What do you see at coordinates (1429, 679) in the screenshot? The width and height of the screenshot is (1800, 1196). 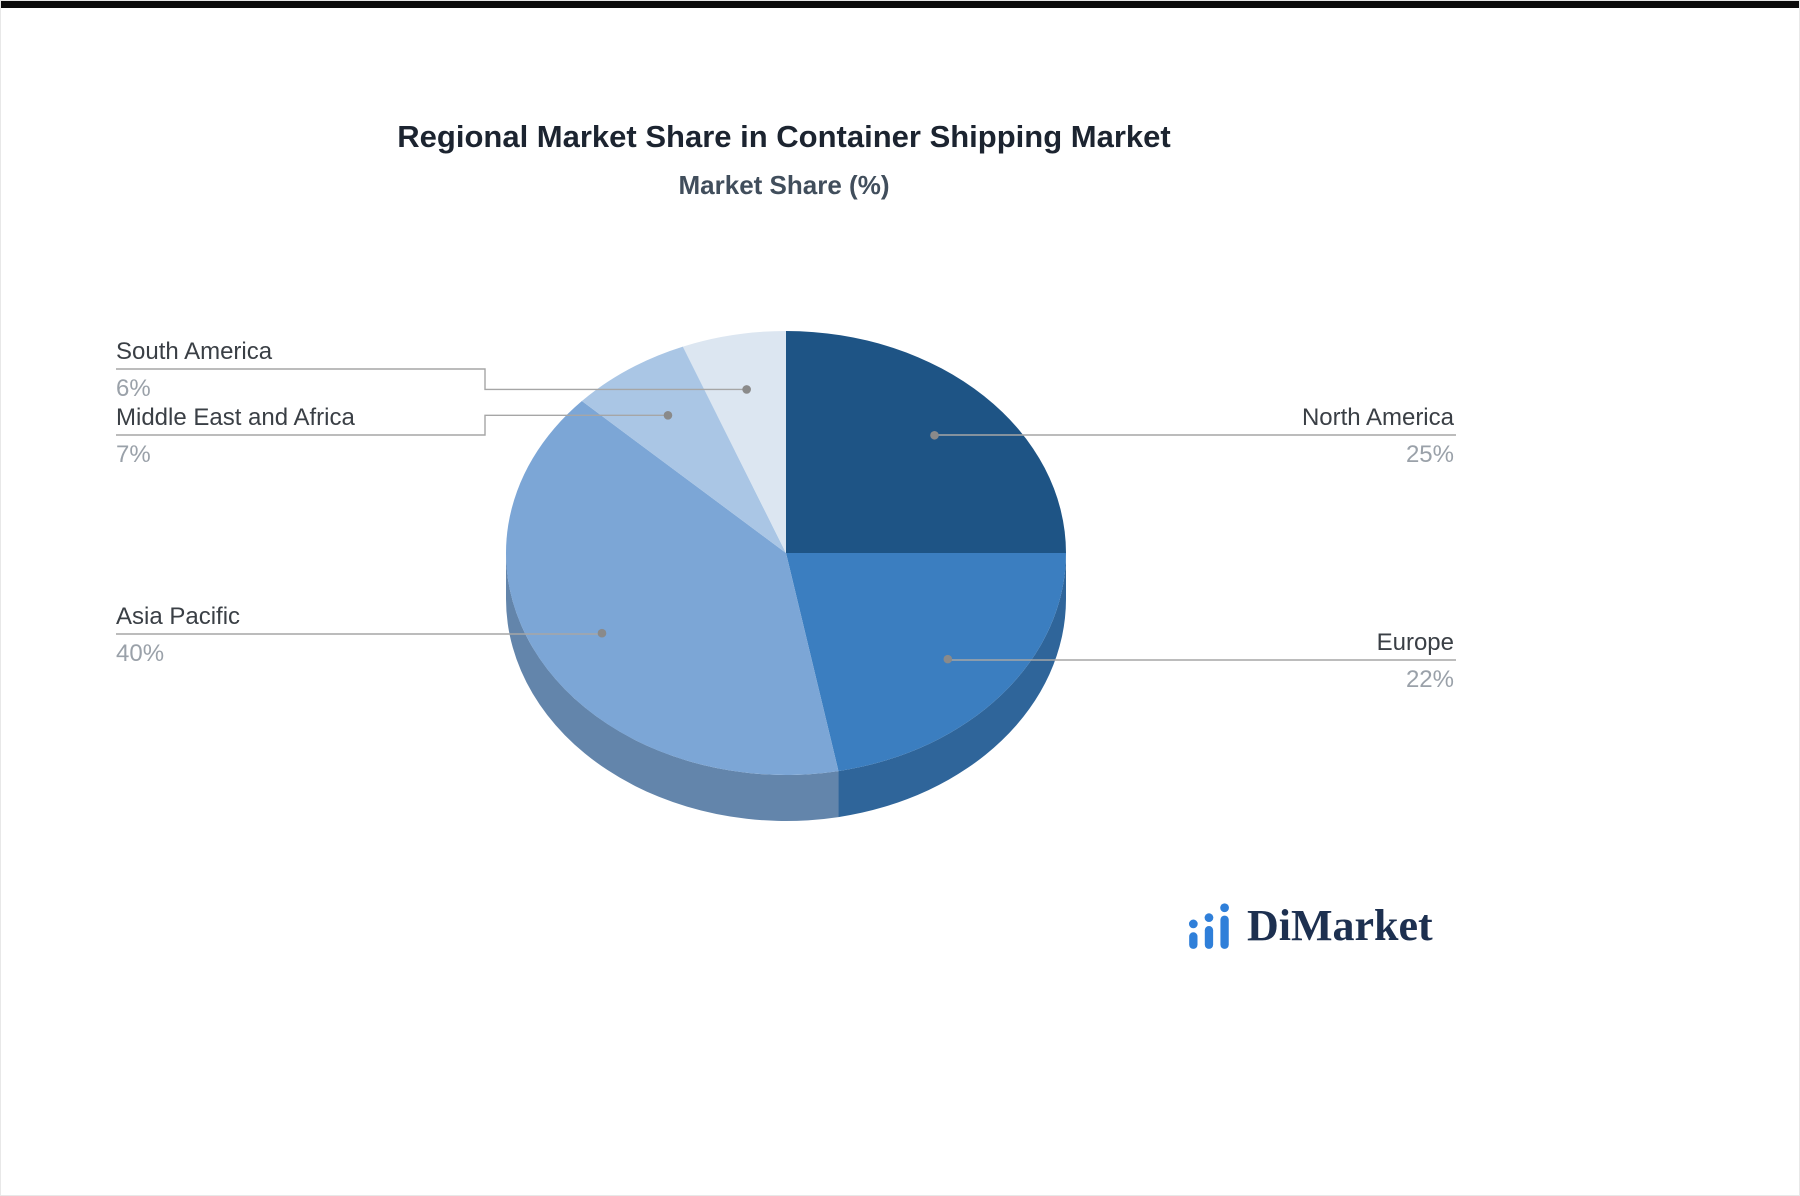 I see `slice-value-europe: 22%` at bounding box center [1429, 679].